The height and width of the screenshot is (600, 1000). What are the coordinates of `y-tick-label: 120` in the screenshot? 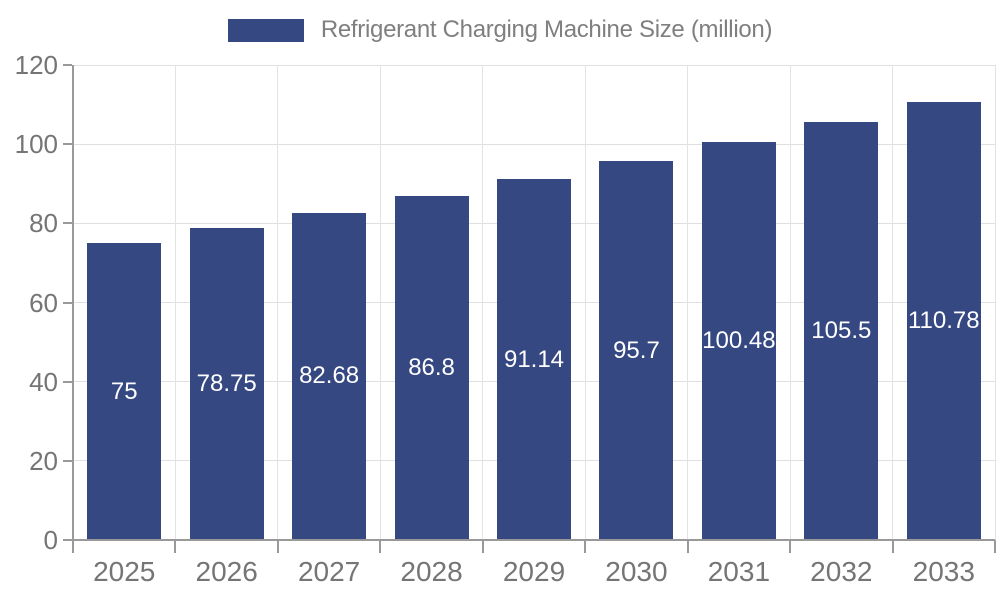 It's located at (36, 65).